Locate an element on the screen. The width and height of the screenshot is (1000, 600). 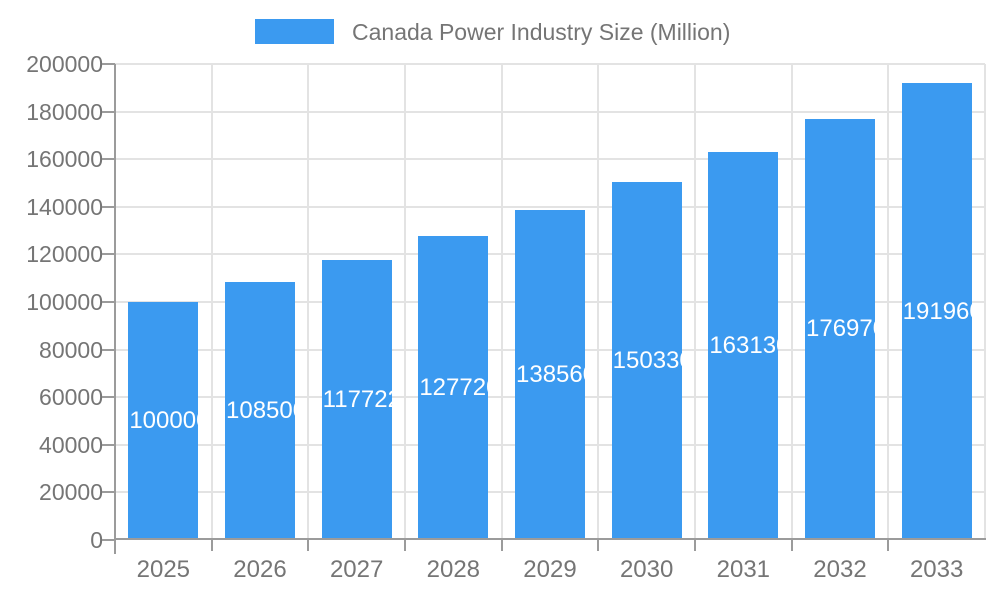
bar-value-label: 150330 is located at coordinates (647, 361).